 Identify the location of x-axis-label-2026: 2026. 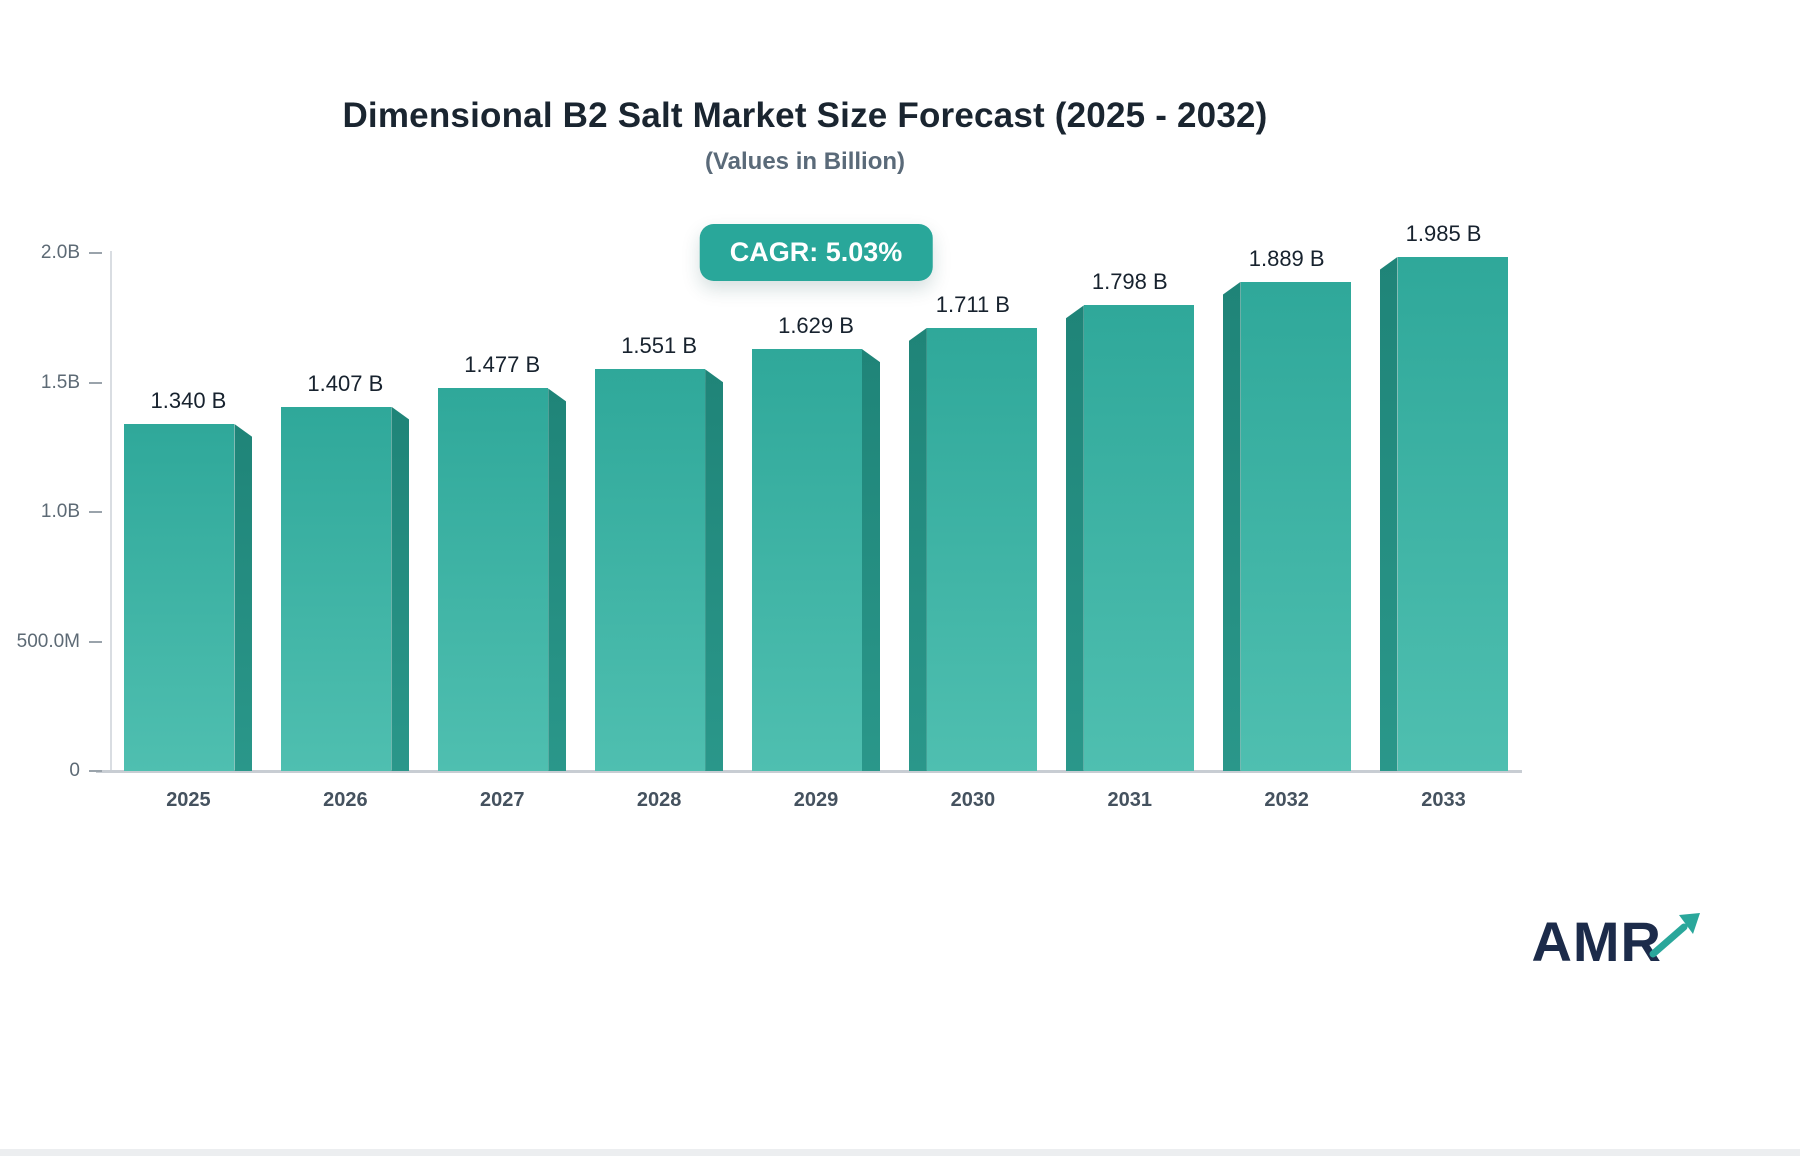
(345, 800).